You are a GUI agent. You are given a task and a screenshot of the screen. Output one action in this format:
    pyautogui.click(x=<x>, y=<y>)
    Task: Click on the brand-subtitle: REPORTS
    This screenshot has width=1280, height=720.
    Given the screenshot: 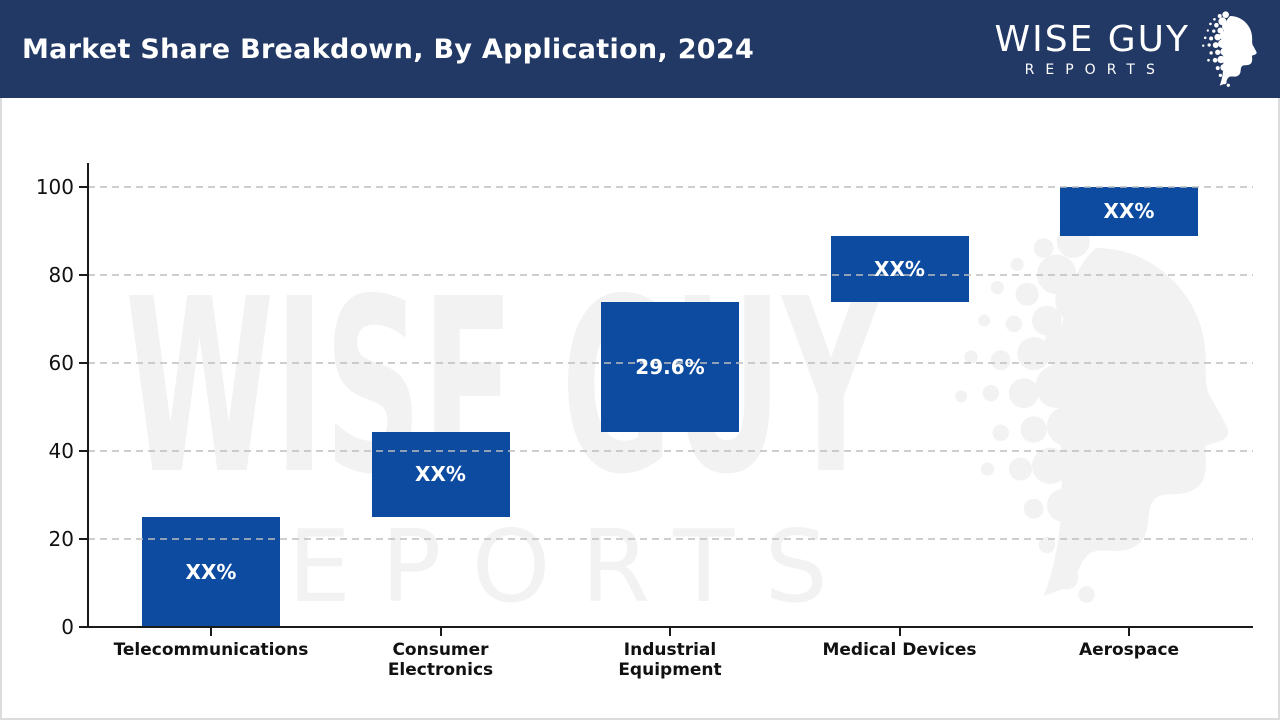 What is the action you would take?
    pyautogui.click(x=1095, y=69)
    